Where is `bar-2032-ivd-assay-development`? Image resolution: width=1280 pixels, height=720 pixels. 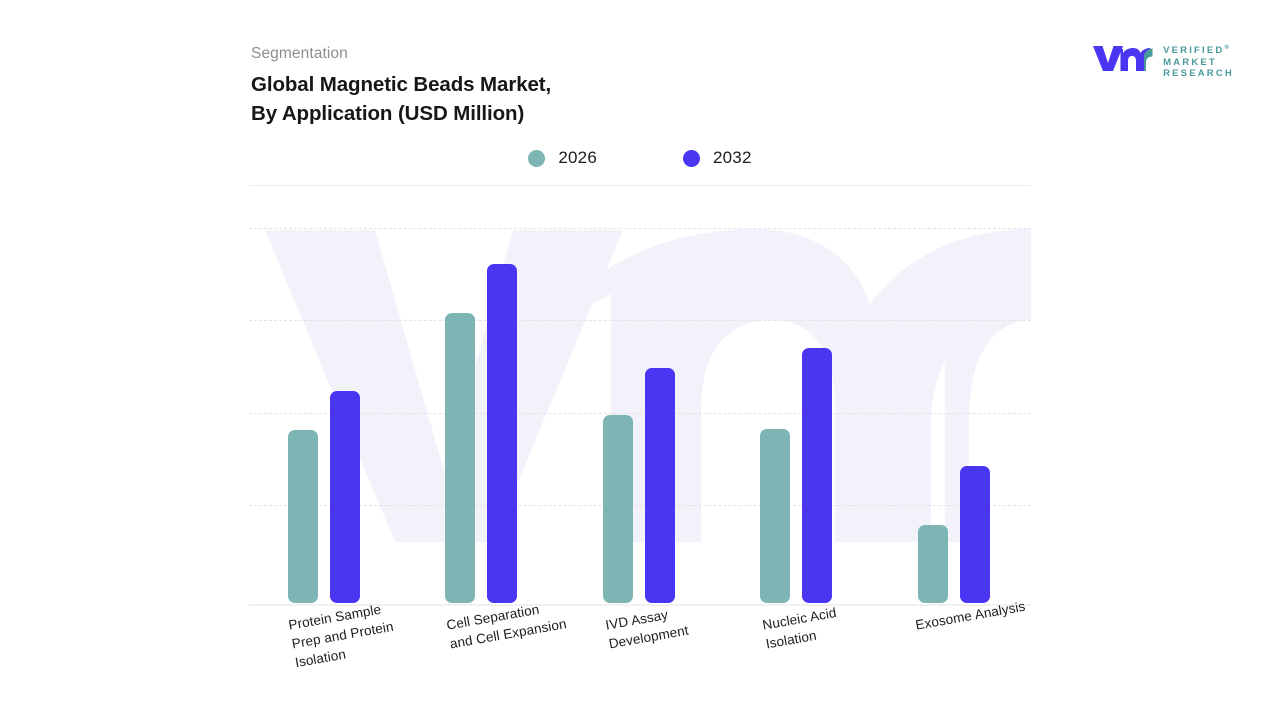
bar-2032-ivd-assay-development is located at coordinates (660, 485).